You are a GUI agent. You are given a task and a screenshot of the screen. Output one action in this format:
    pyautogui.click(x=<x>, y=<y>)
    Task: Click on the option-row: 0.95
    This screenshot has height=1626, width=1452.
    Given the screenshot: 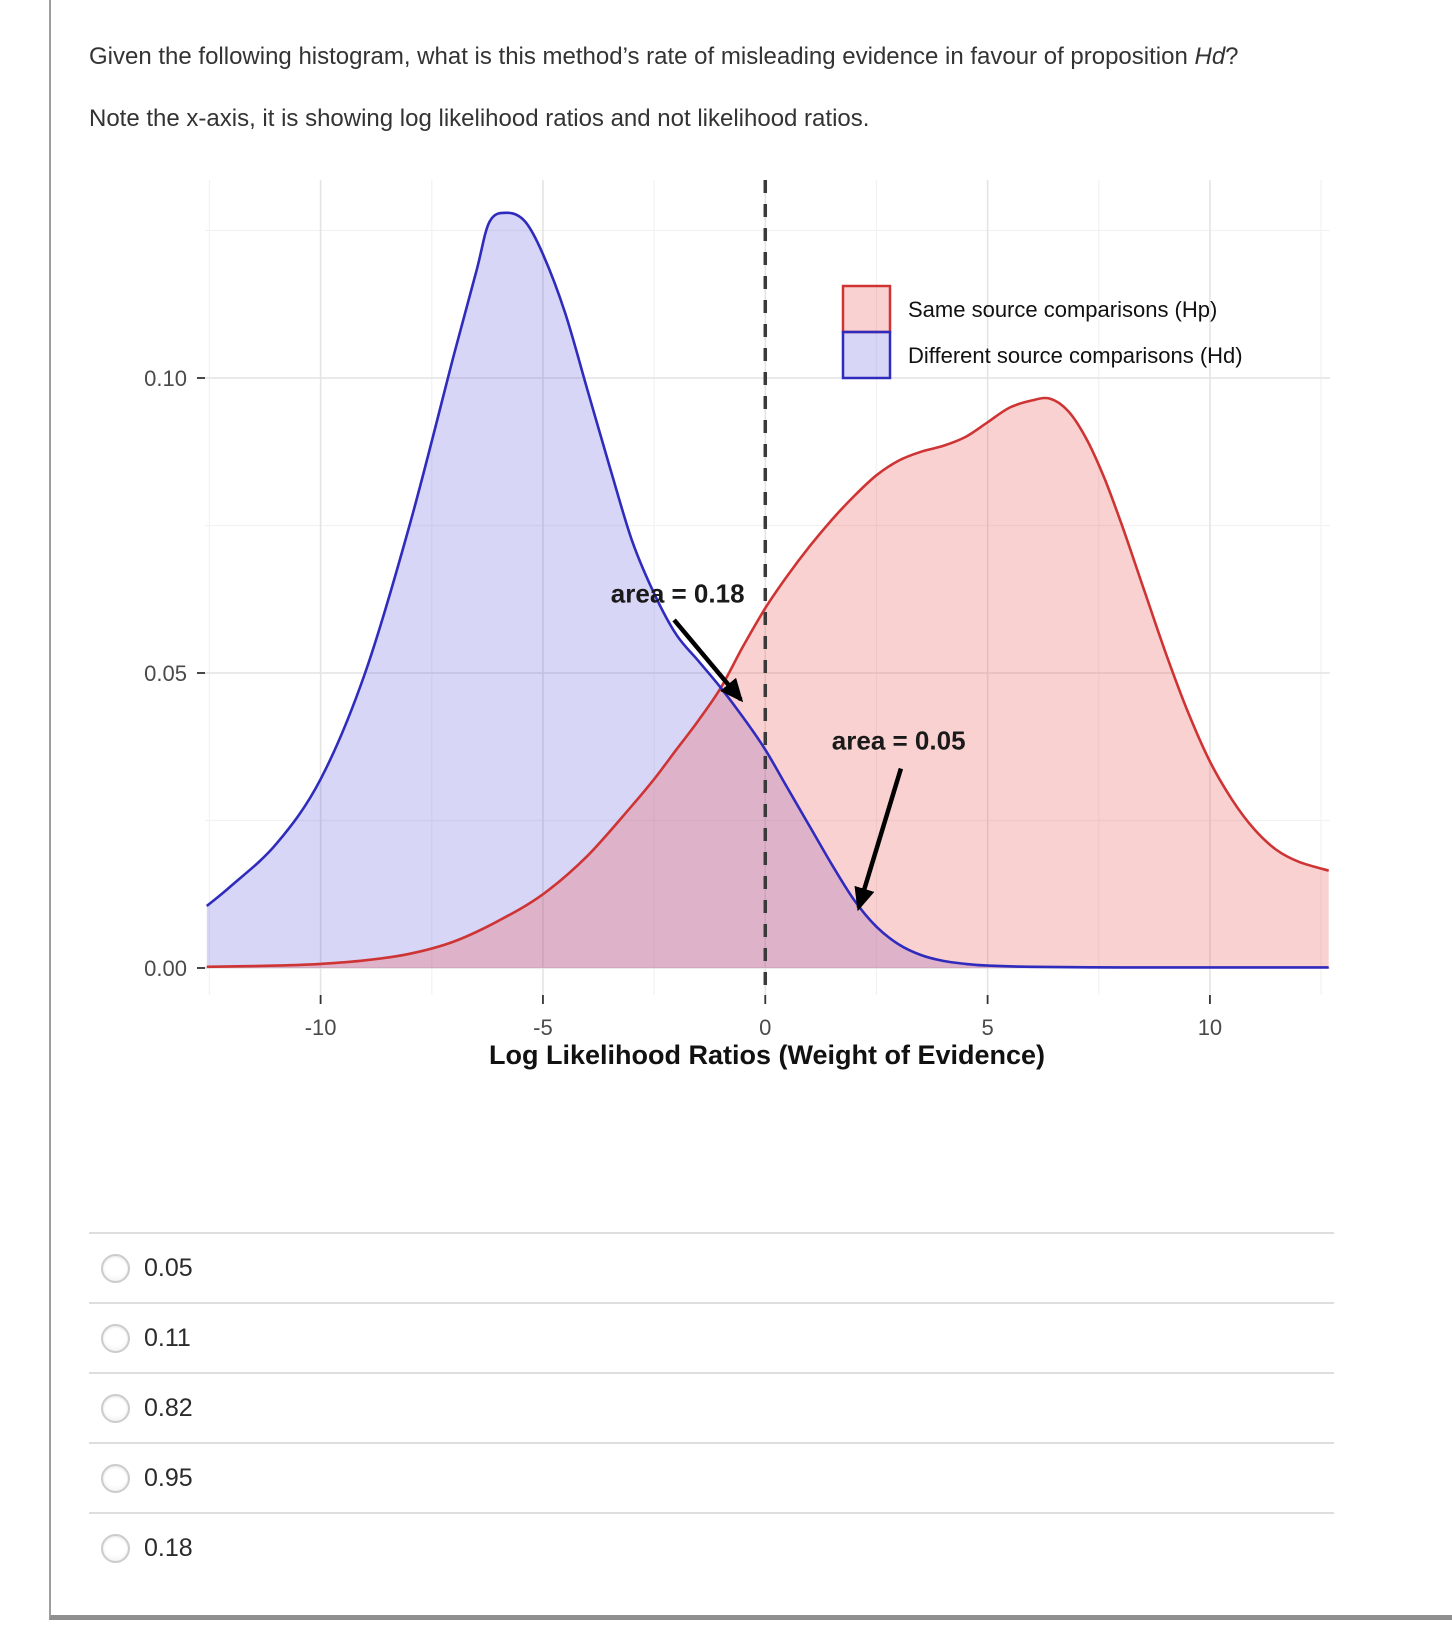 What is the action you would take?
    pyautogui.click(x=711, y=1477)
    